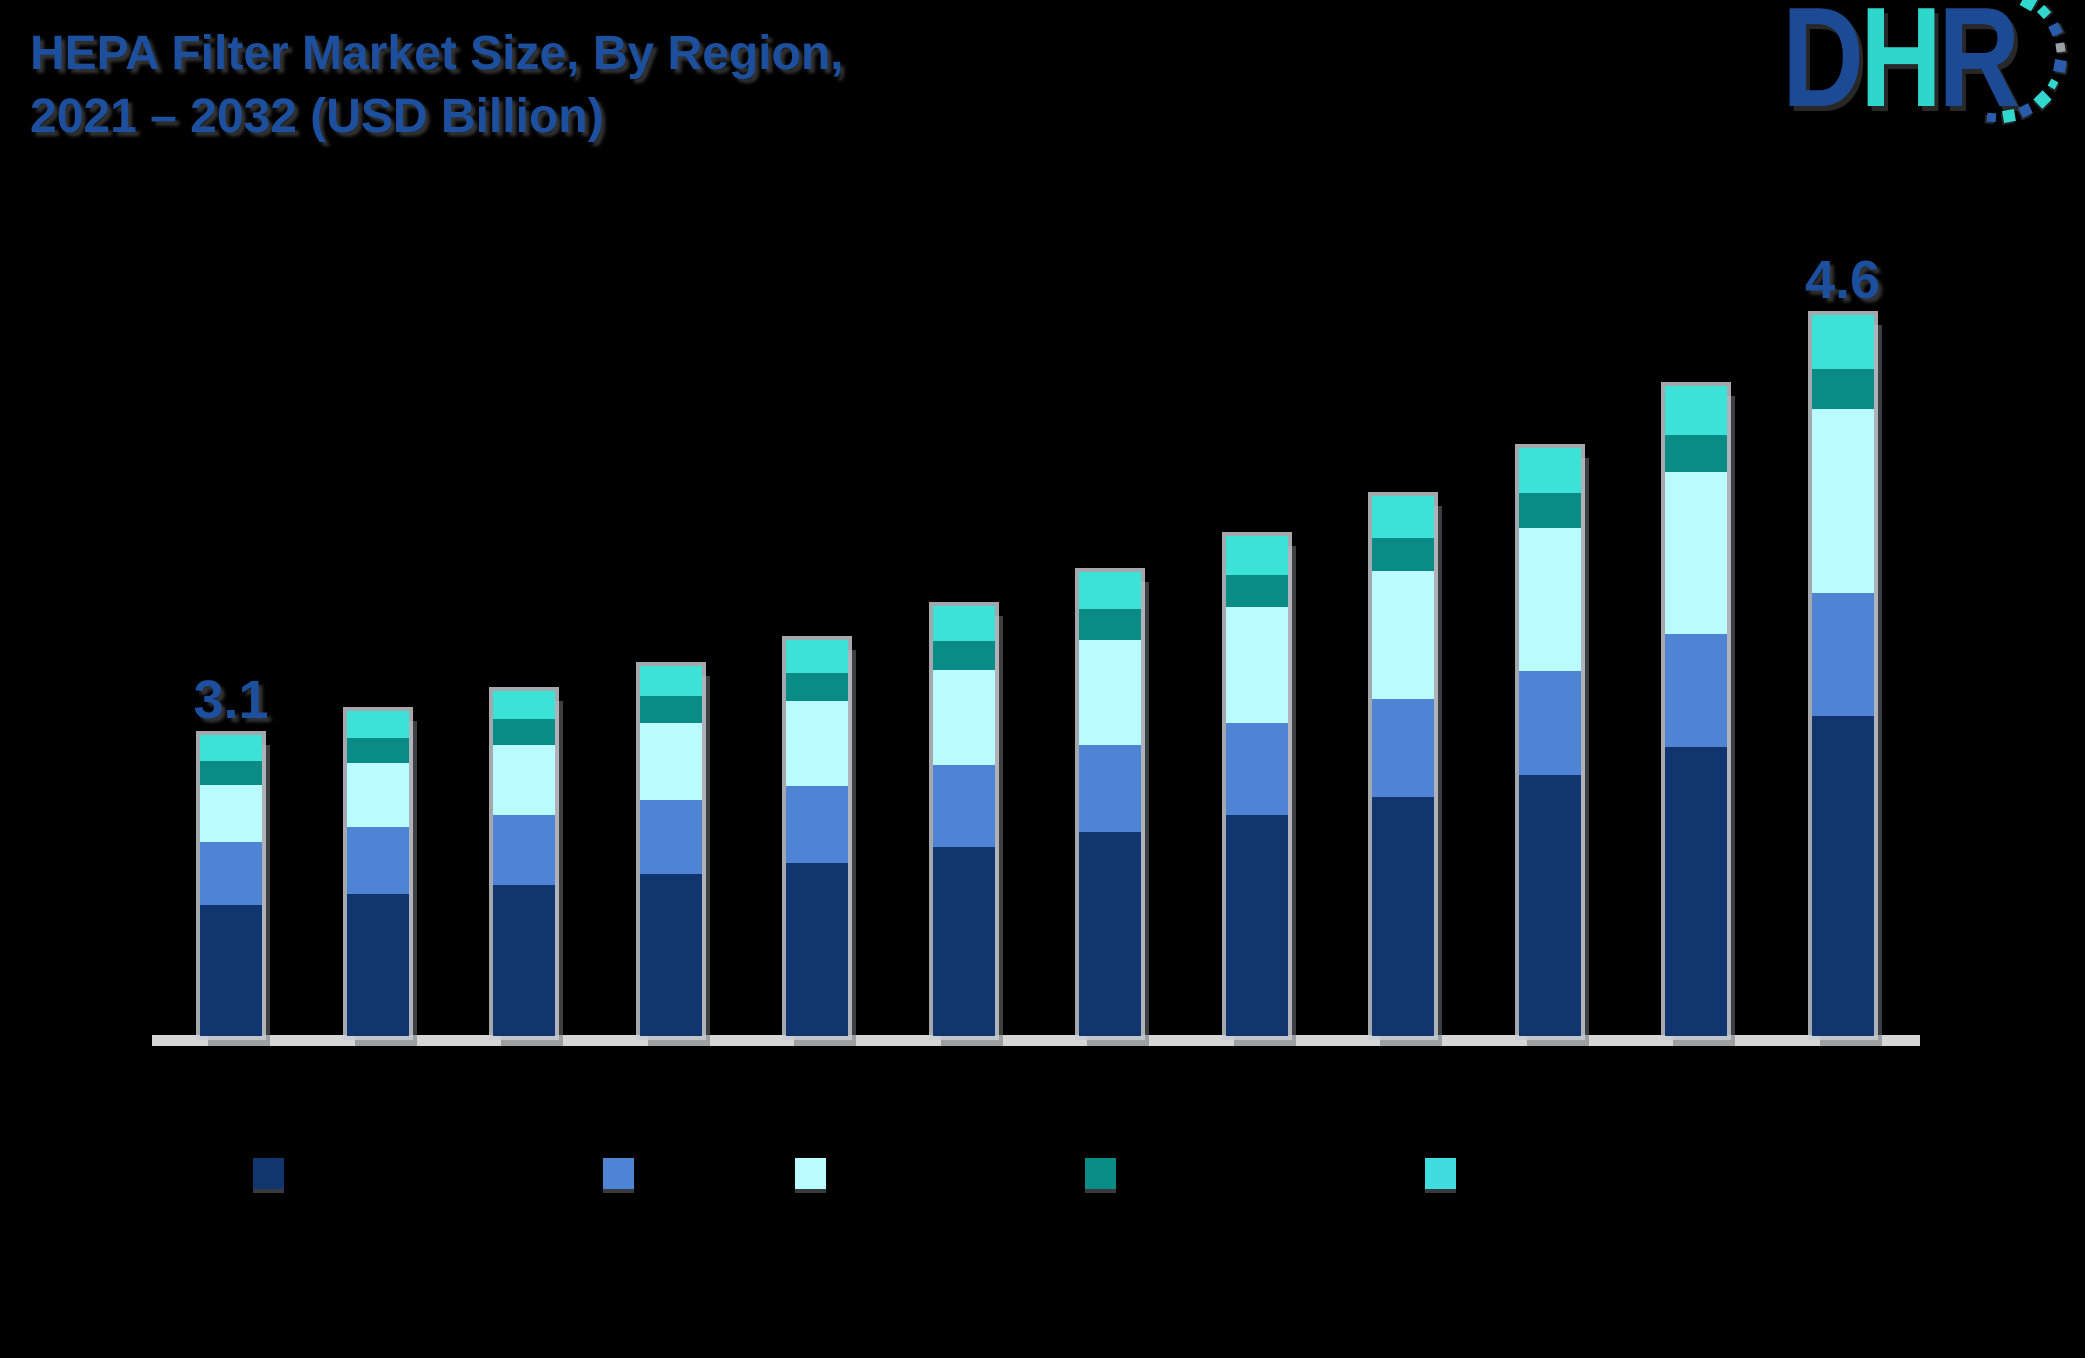  I want to click on bar-2025, so click(817, 838).